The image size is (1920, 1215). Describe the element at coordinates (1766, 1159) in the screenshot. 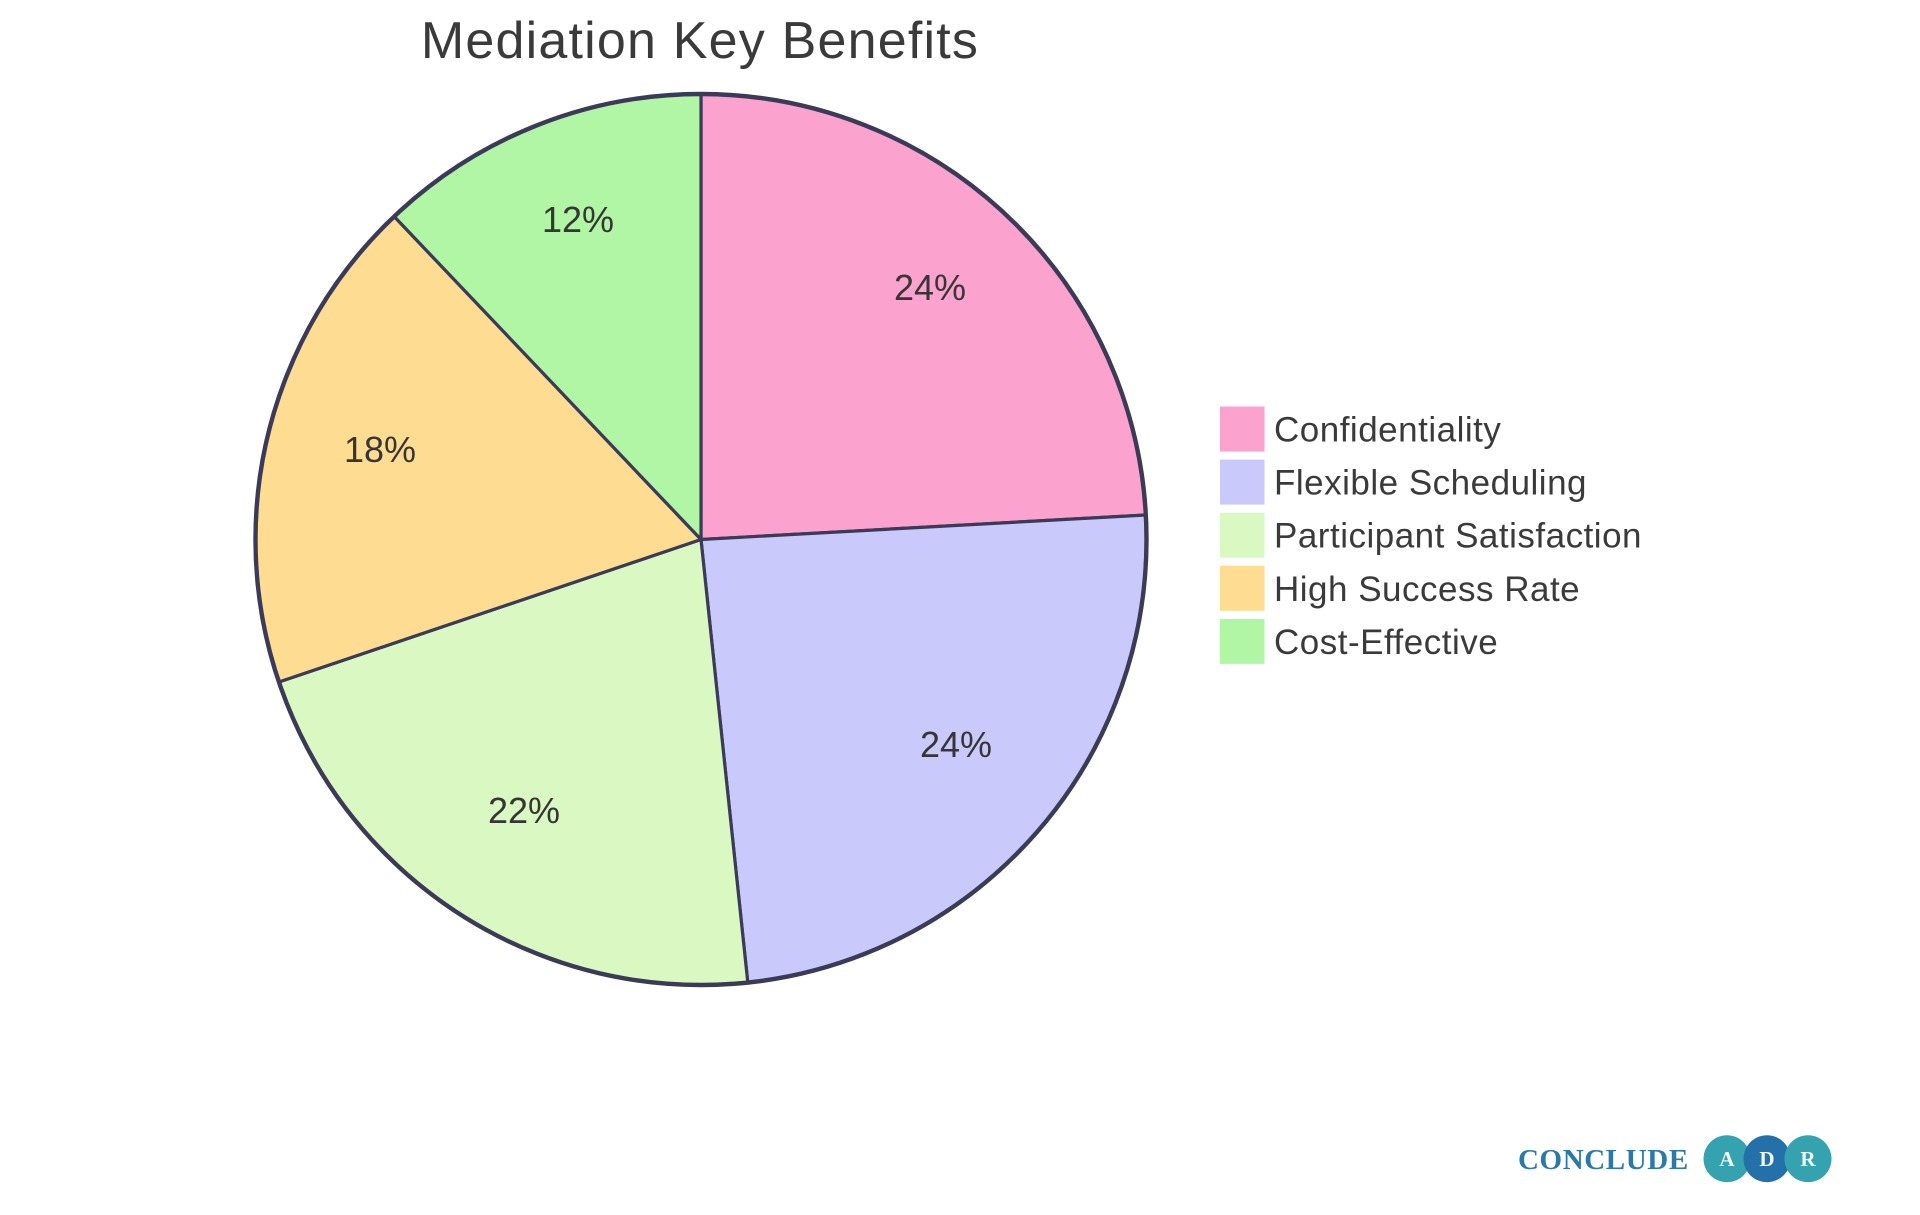

I see `svg-text: D` at that location.